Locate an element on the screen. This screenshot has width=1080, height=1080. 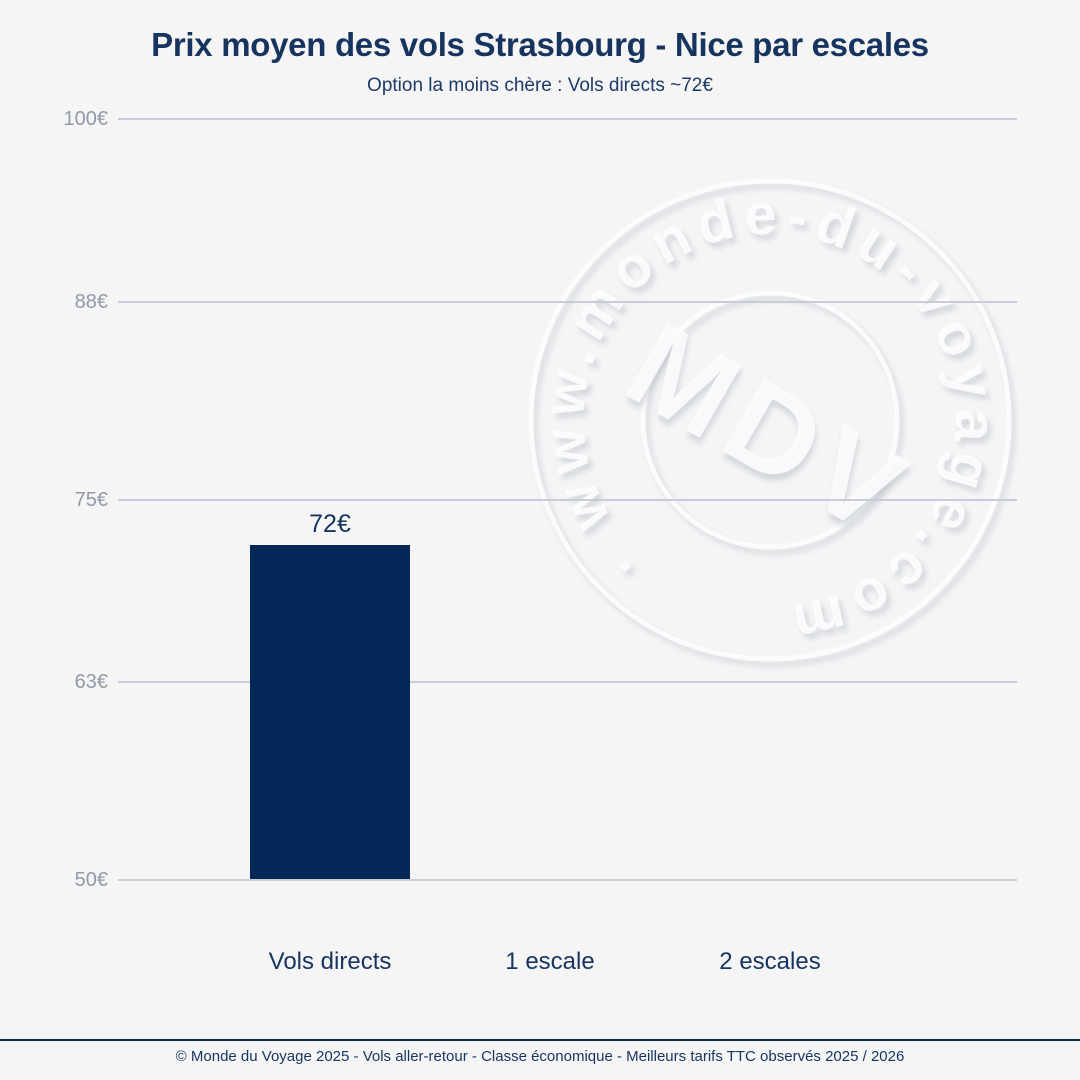
bar-value-label: 72€ is located at coordinates (330, 524).